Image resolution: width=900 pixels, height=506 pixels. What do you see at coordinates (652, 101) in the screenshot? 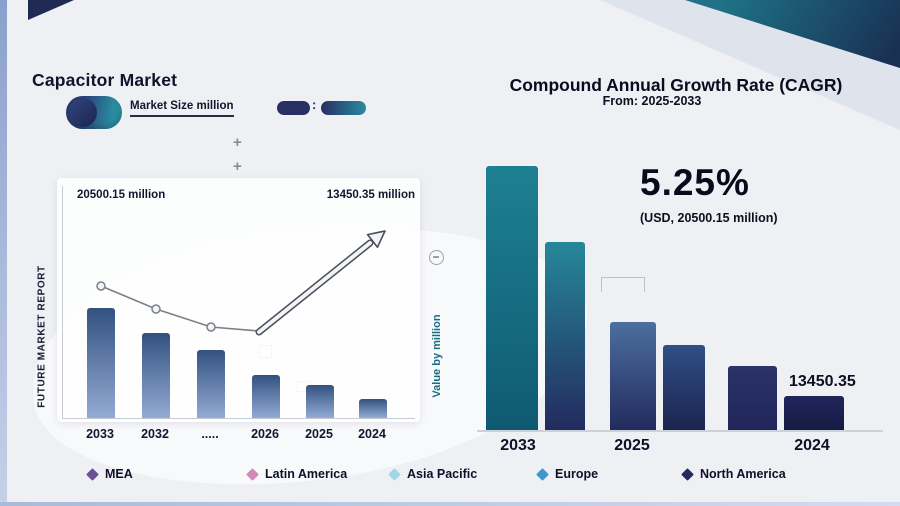
I see `cagr-subtitle: From: 2025-2033` at bounding box center [652, 101].